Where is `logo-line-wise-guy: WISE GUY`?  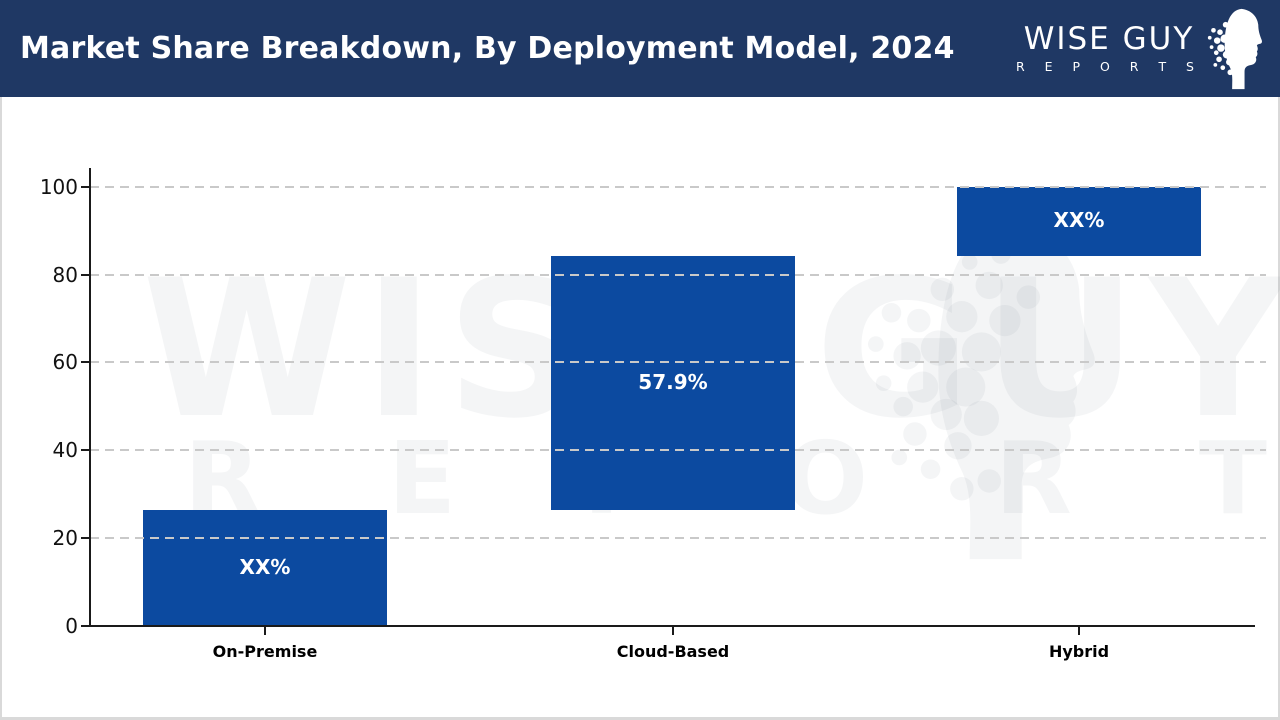 logo-line-wise-guy: WISE GUY is located at coordinates (1109, 38).